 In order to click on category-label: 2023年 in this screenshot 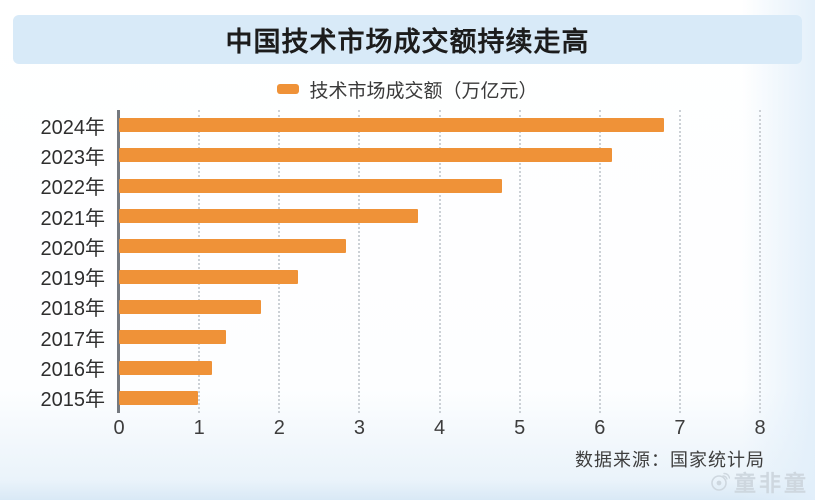, I will do `click(73, 157)`.